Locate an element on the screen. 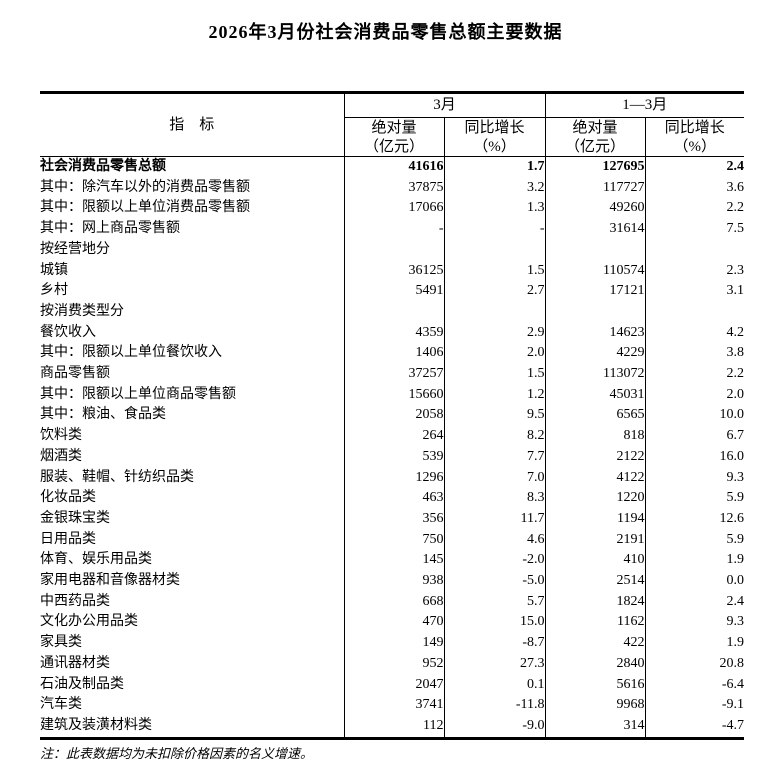 The height and width of the screenshot is (765, 771). header-march-yoy: 同比增长 （%） is located at coordinates (494, 137).